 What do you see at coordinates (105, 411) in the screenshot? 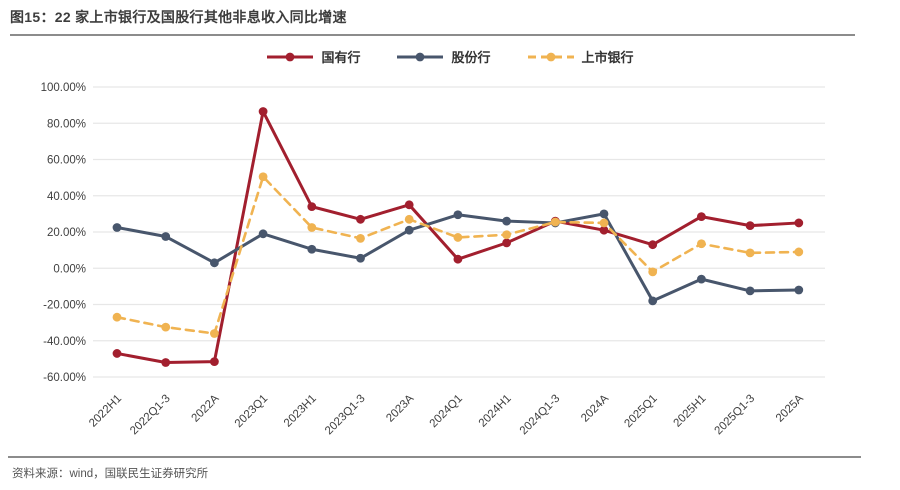
I see `x-tick-label: 2022H1` at bounding box center [105, 411].